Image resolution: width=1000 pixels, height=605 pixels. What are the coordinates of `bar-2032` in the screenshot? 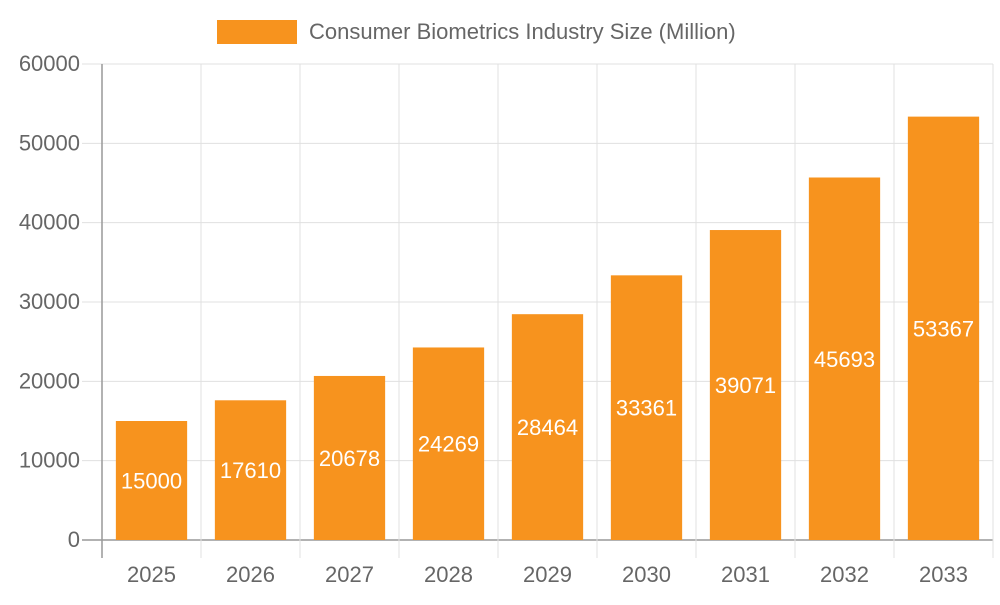 It's located at (844, 358).